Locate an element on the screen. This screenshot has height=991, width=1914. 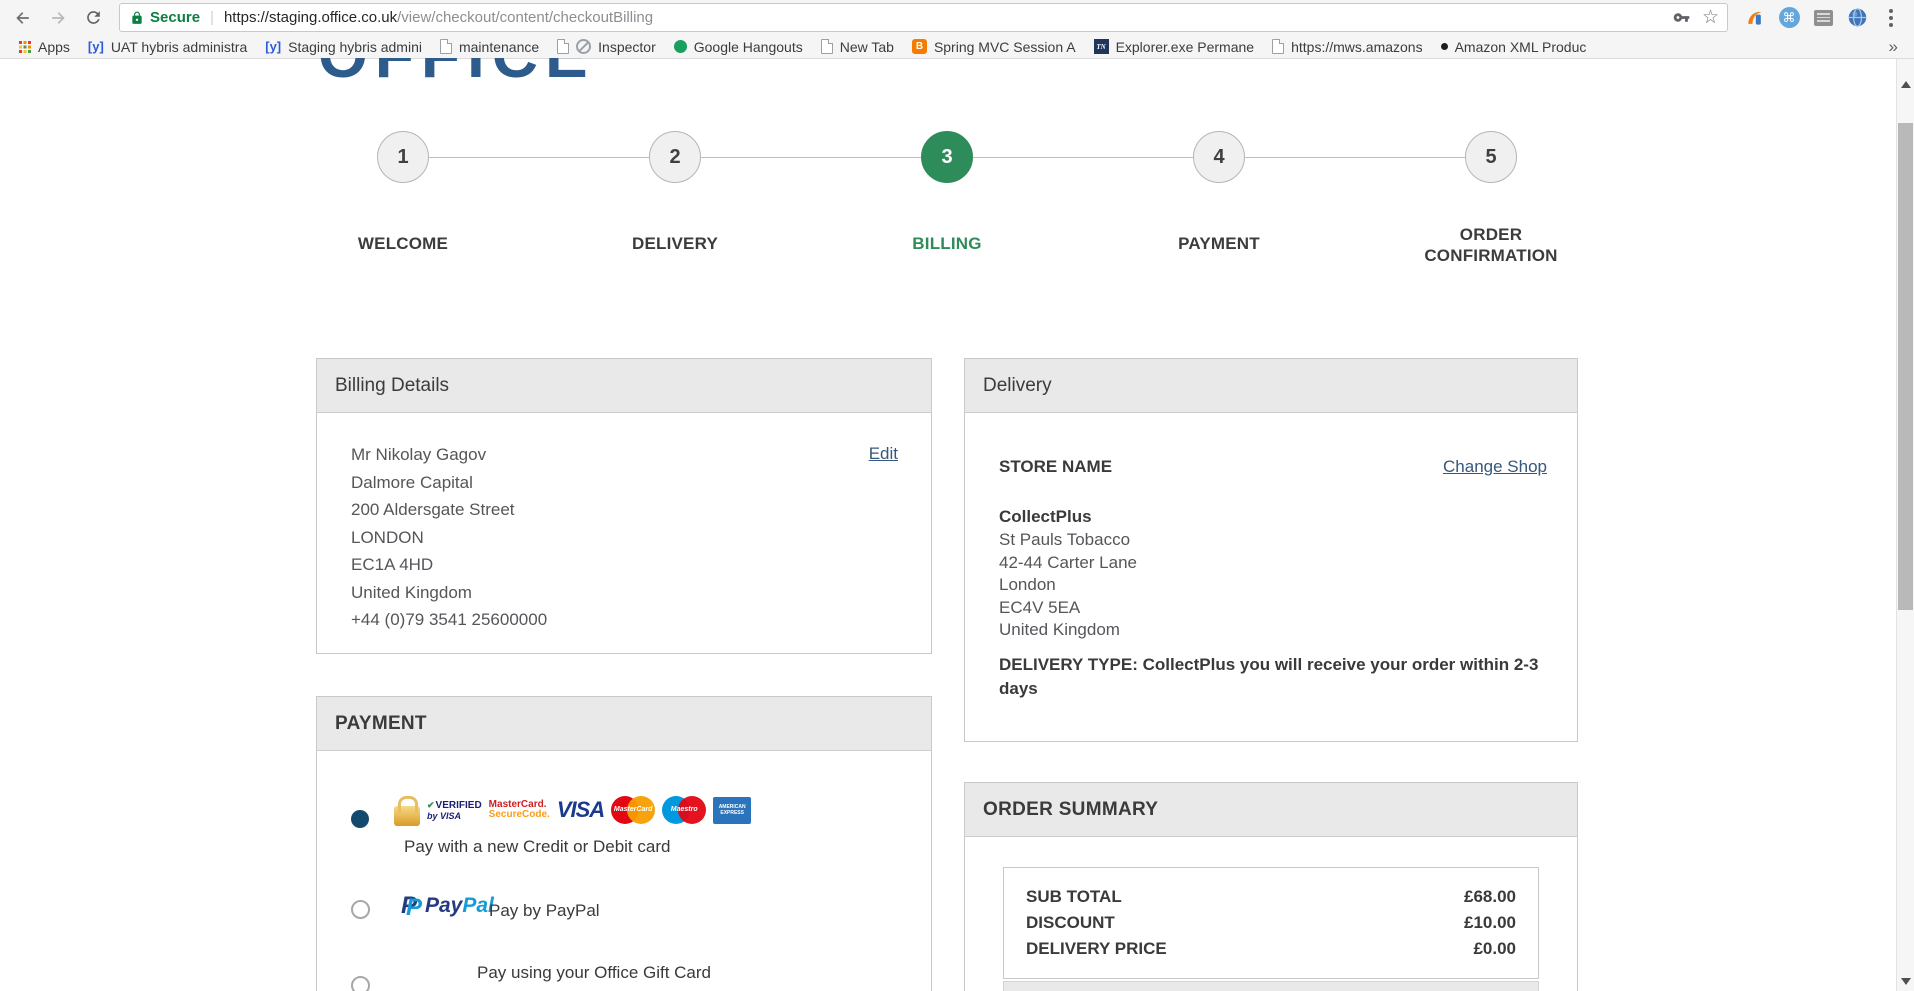
bookmark-label: Amazon XML Produc is located at coordinates (1520, 46).